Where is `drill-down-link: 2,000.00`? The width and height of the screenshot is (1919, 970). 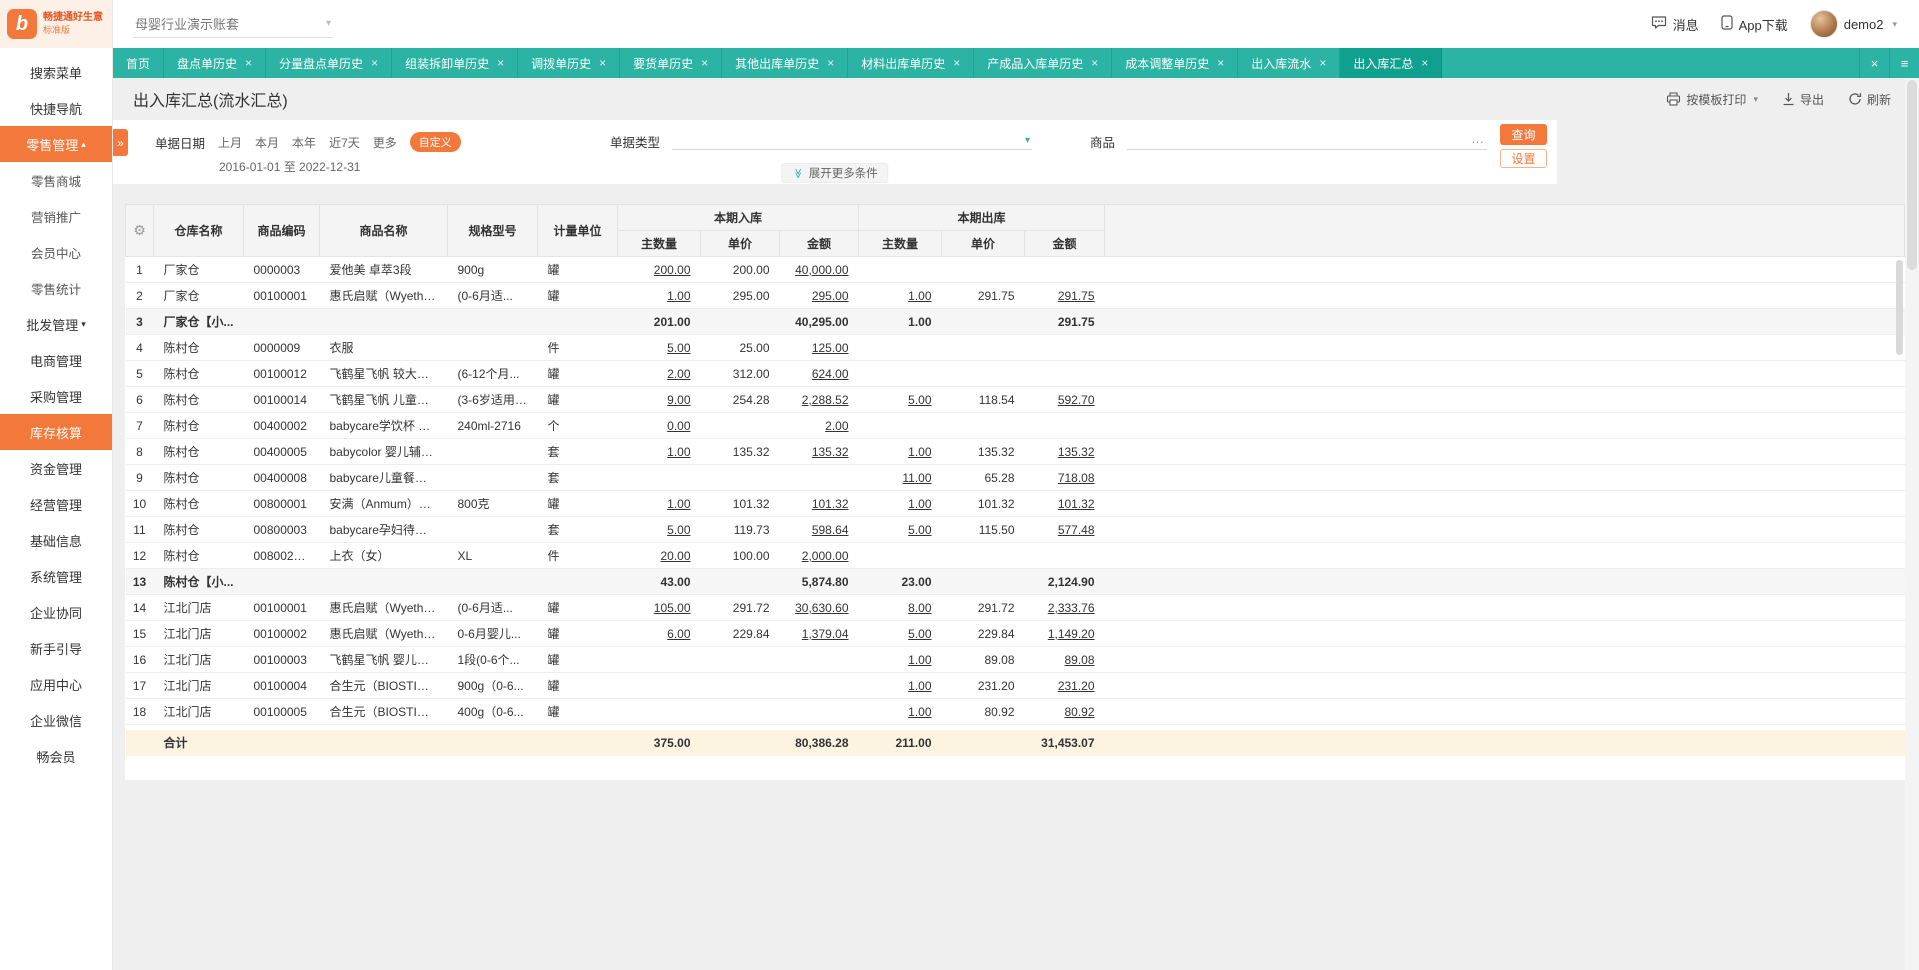
drill-down-link: 2,000.00 is located at coordinates (825, 555).